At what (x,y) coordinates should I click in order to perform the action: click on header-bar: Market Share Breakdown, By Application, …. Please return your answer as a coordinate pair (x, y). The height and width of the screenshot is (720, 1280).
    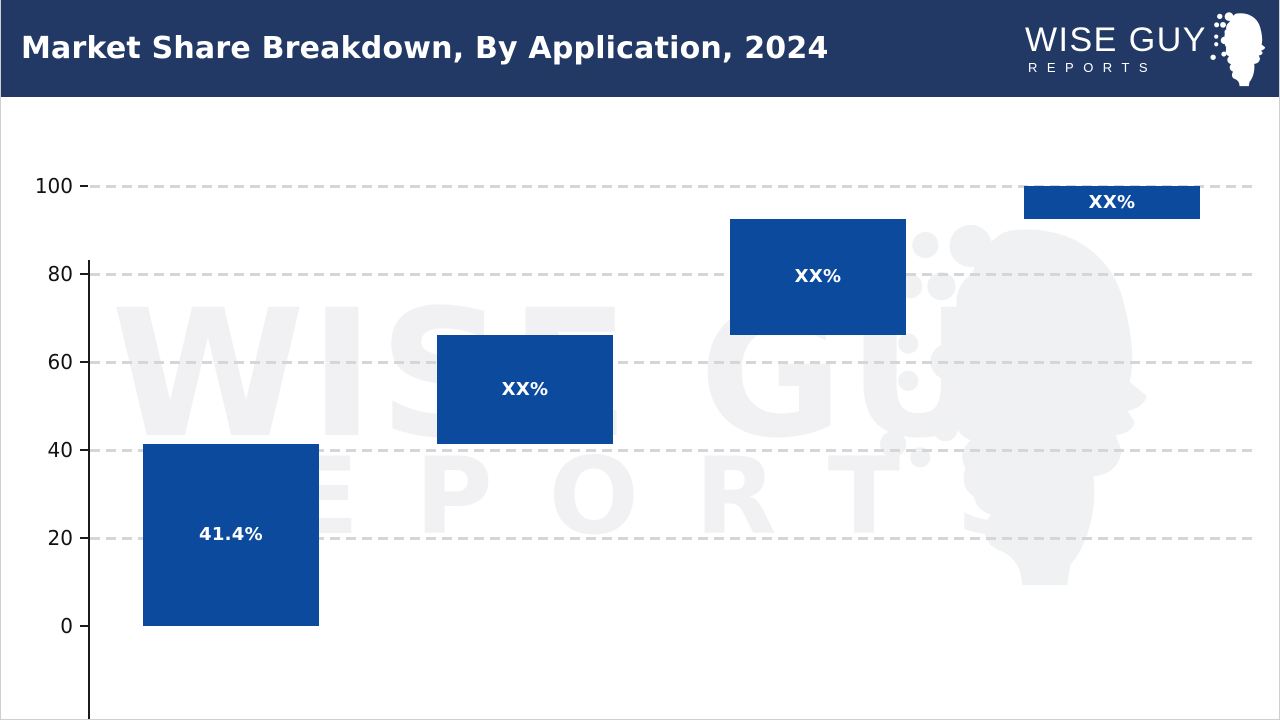
    Looking at the image, I should click on (640, 48).